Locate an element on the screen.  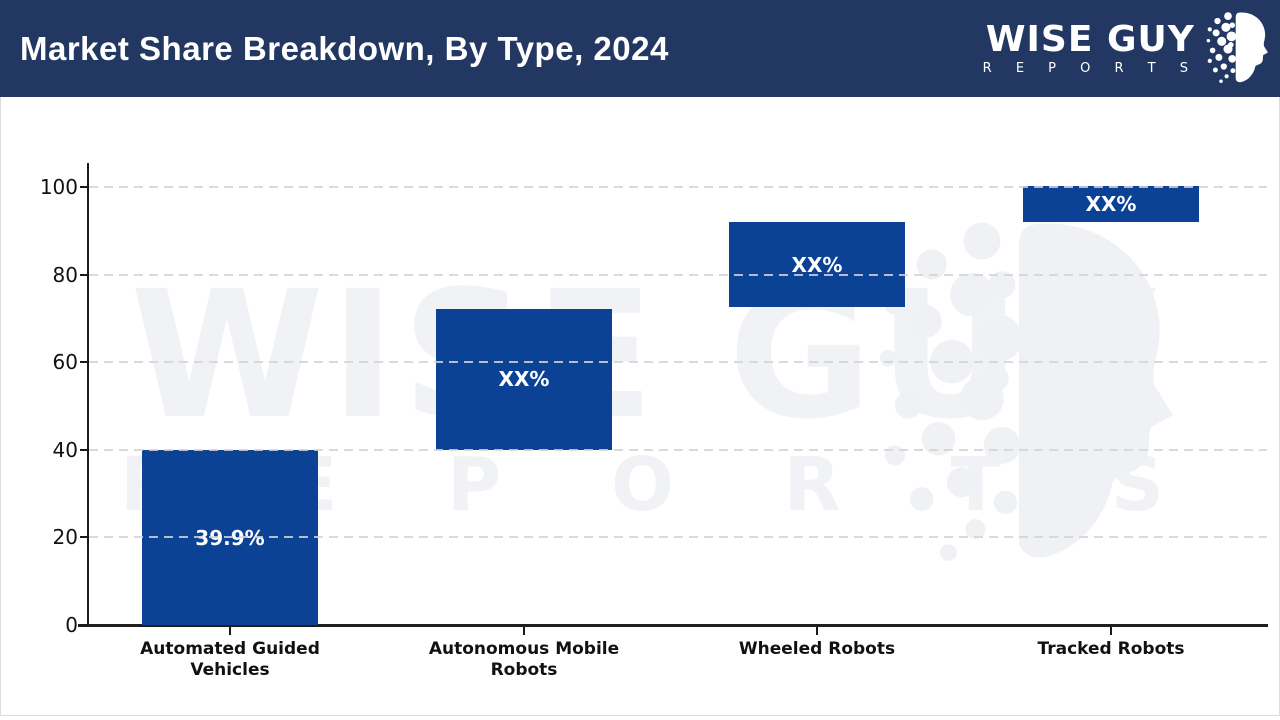
y-axis-line is located at coordinates (88, 394).